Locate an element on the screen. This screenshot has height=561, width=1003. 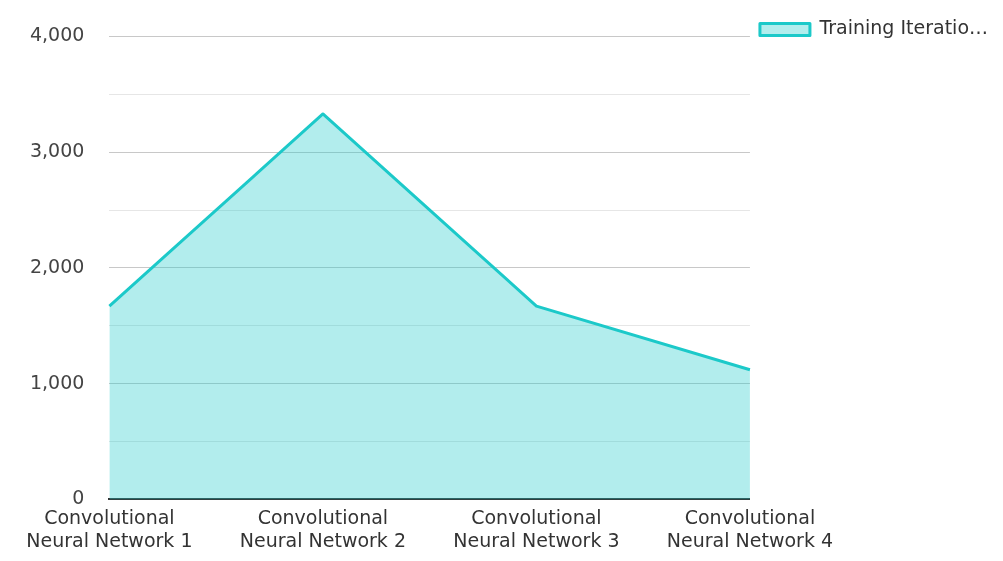
y-tick-label: 1,000 is located at coordinates (57, 381).